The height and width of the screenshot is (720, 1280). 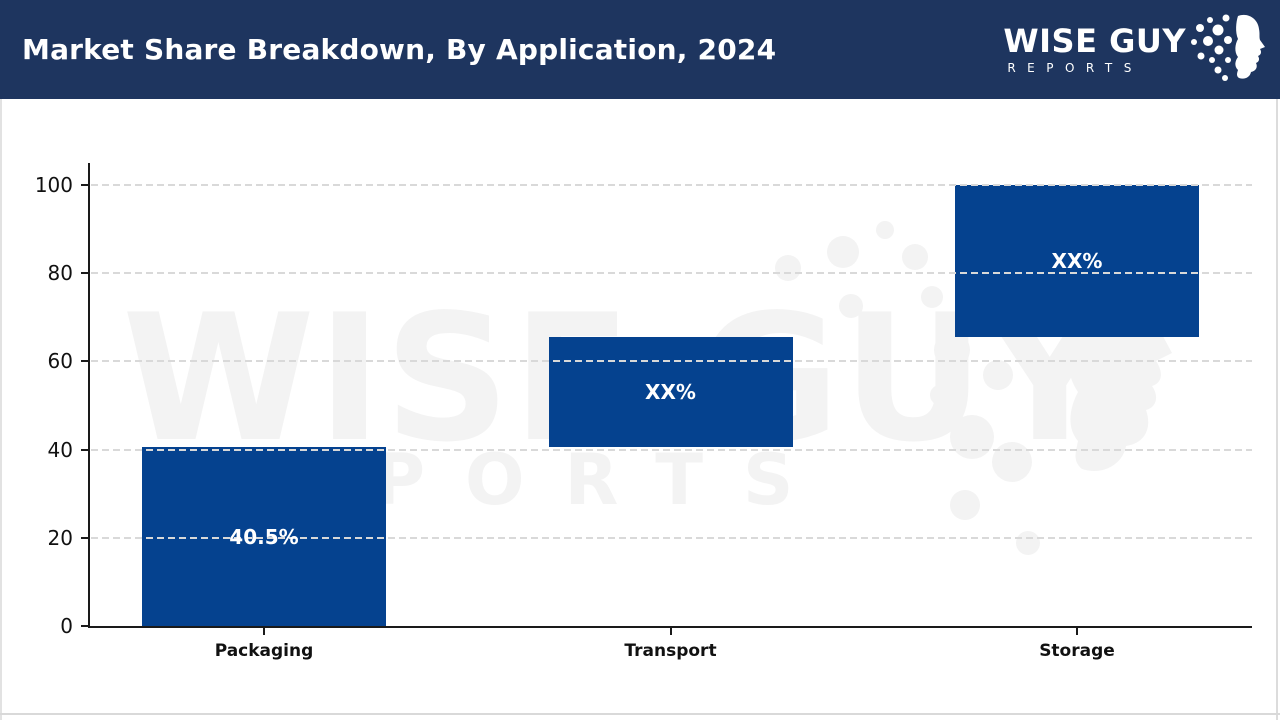 I want to click on x-axis-spine, so click(x=670, y=627).